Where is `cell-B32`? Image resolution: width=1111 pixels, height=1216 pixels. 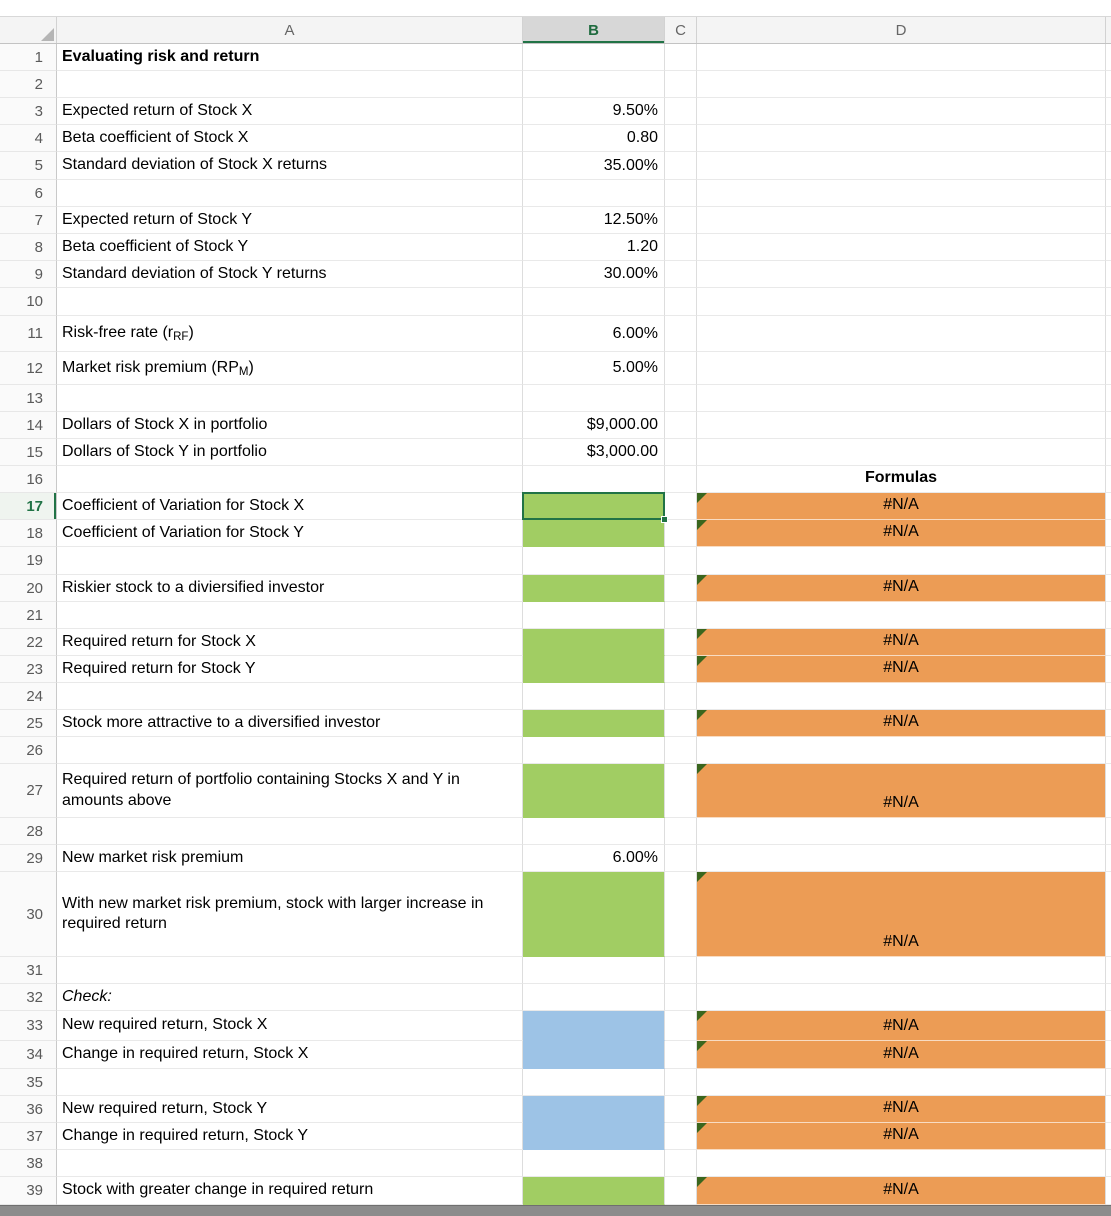 cell-B32 is located at coordinates (594, 997).